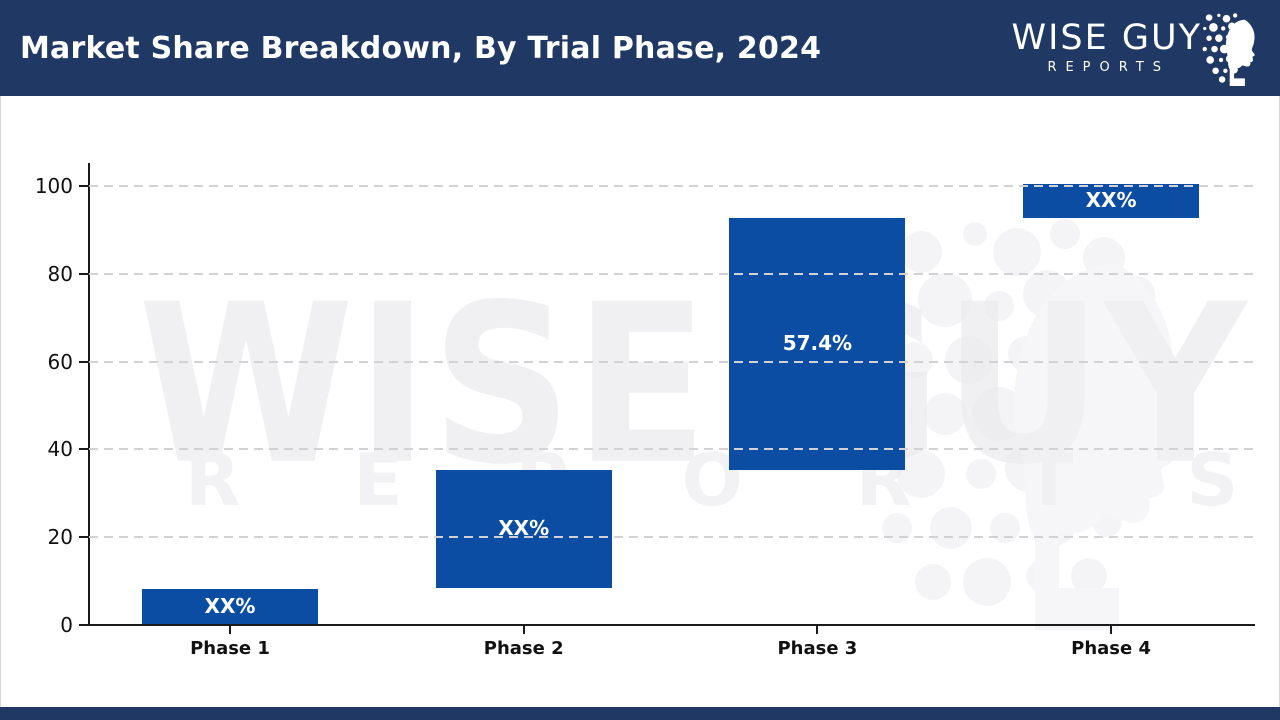 The width and height of the screenshot is (1280, 720). Describe the element at coordinates (53, 186) in the screenshot. I see `y-tick-label: 100` at that location.